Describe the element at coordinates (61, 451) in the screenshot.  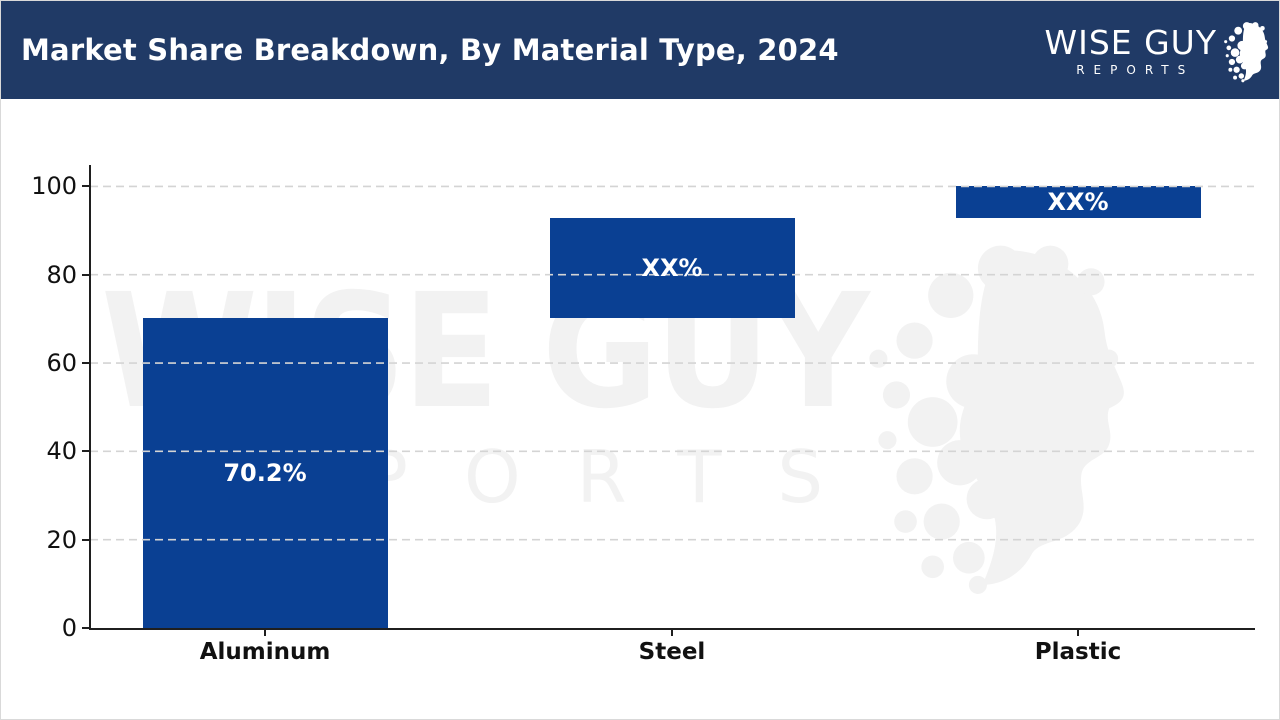
I see `y-axis-tick-label-40: 40` at that location.